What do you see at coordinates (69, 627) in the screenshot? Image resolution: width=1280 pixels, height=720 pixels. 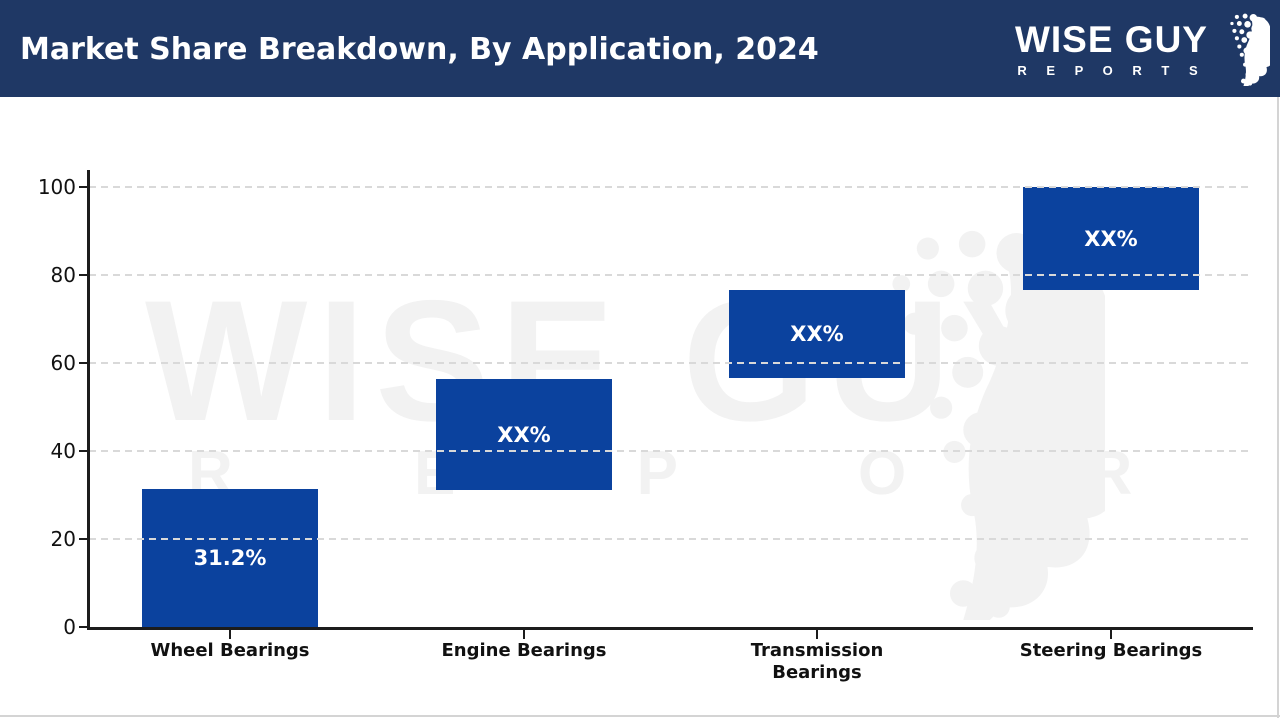 I see `y-tick-label: 0` at bounding box center [69, 627].